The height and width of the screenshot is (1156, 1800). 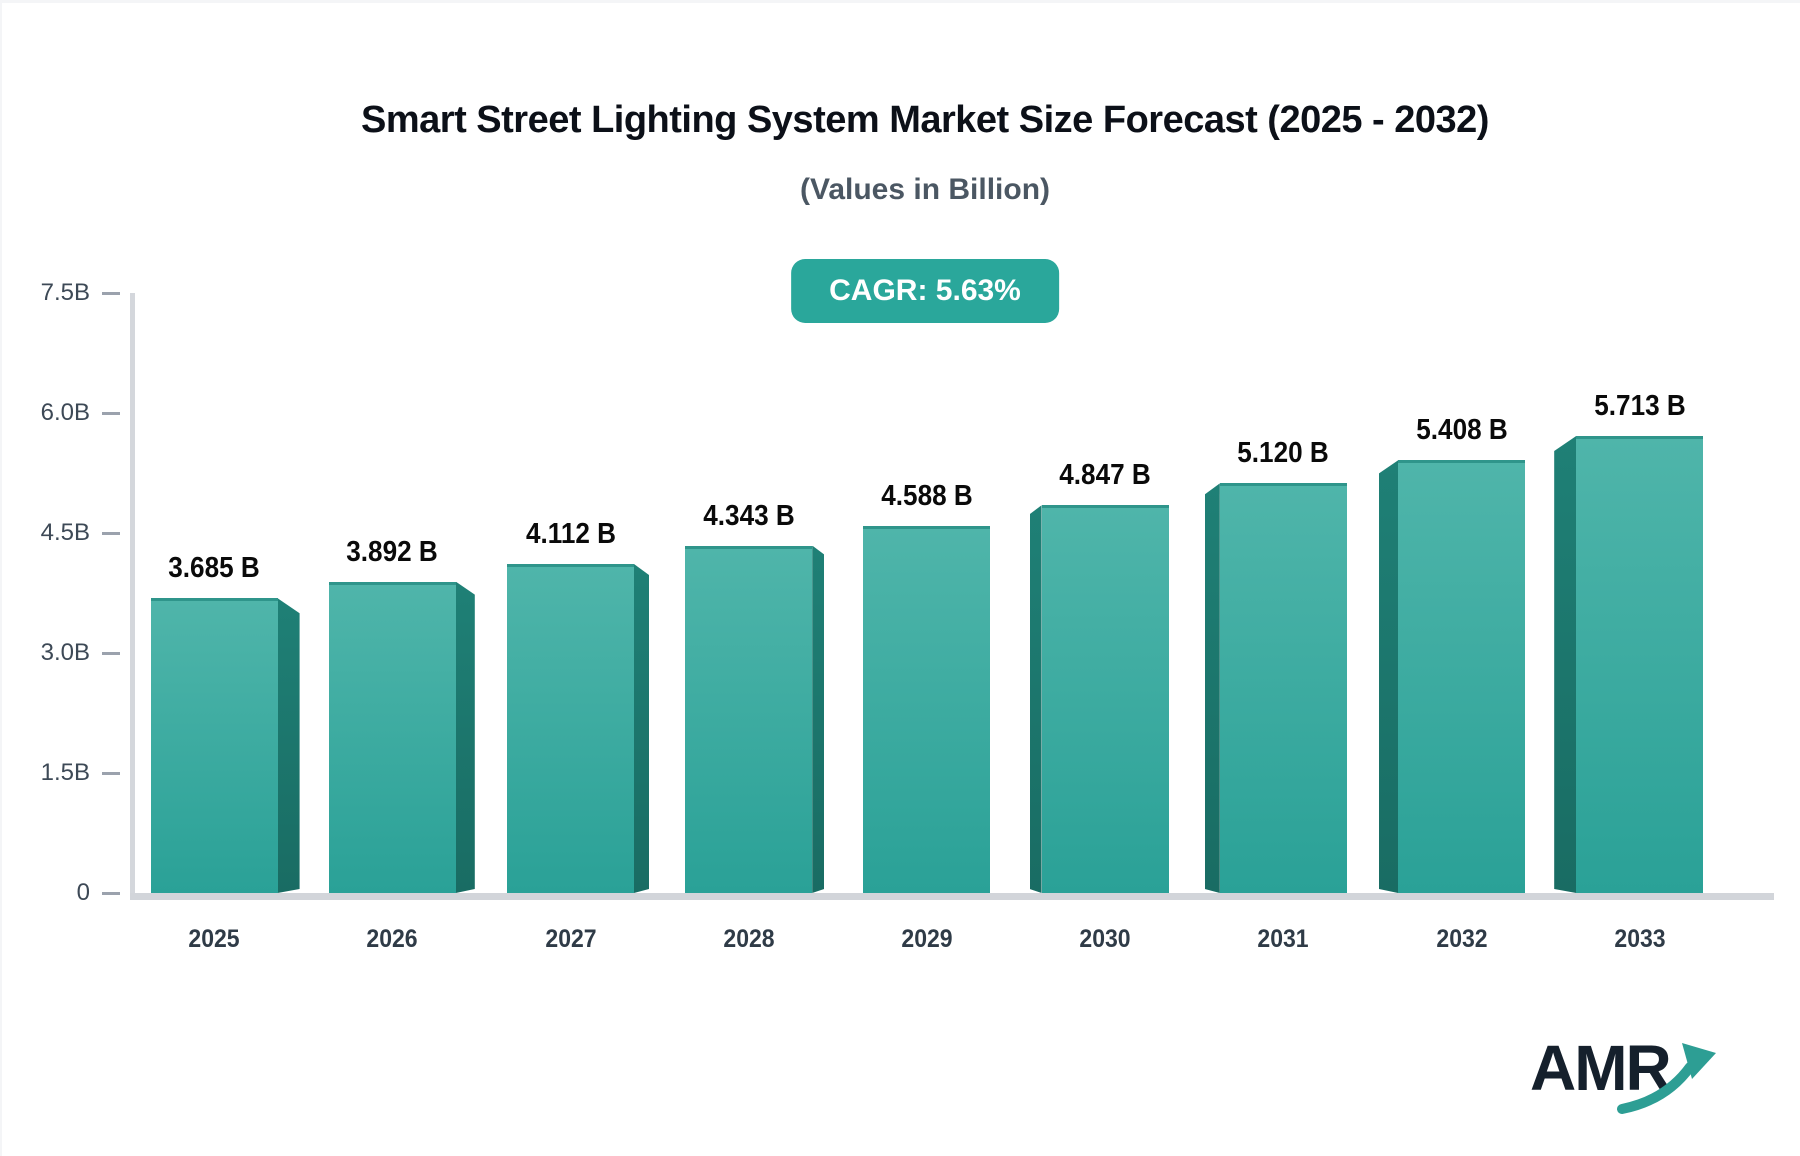 I want to click on y-axis-tick-label: 1.5B, so click(x=65, y=772).